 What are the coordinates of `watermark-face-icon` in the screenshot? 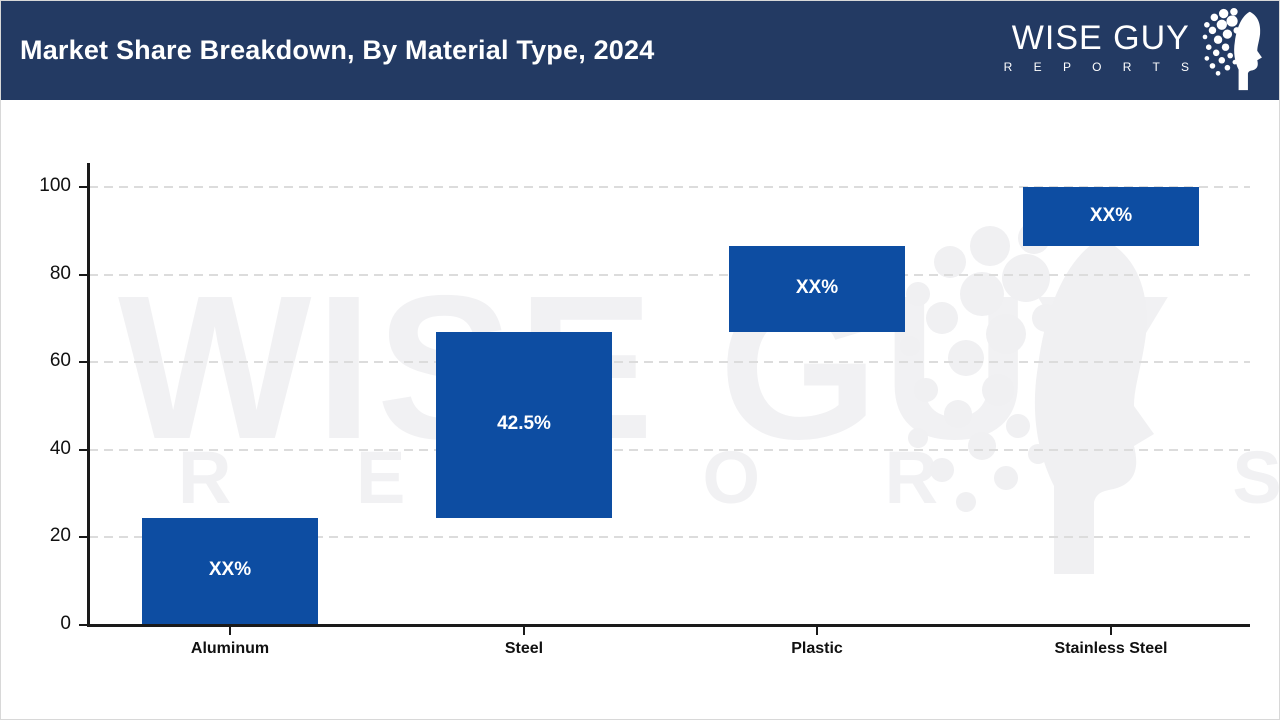 It's located at (1027, 398).